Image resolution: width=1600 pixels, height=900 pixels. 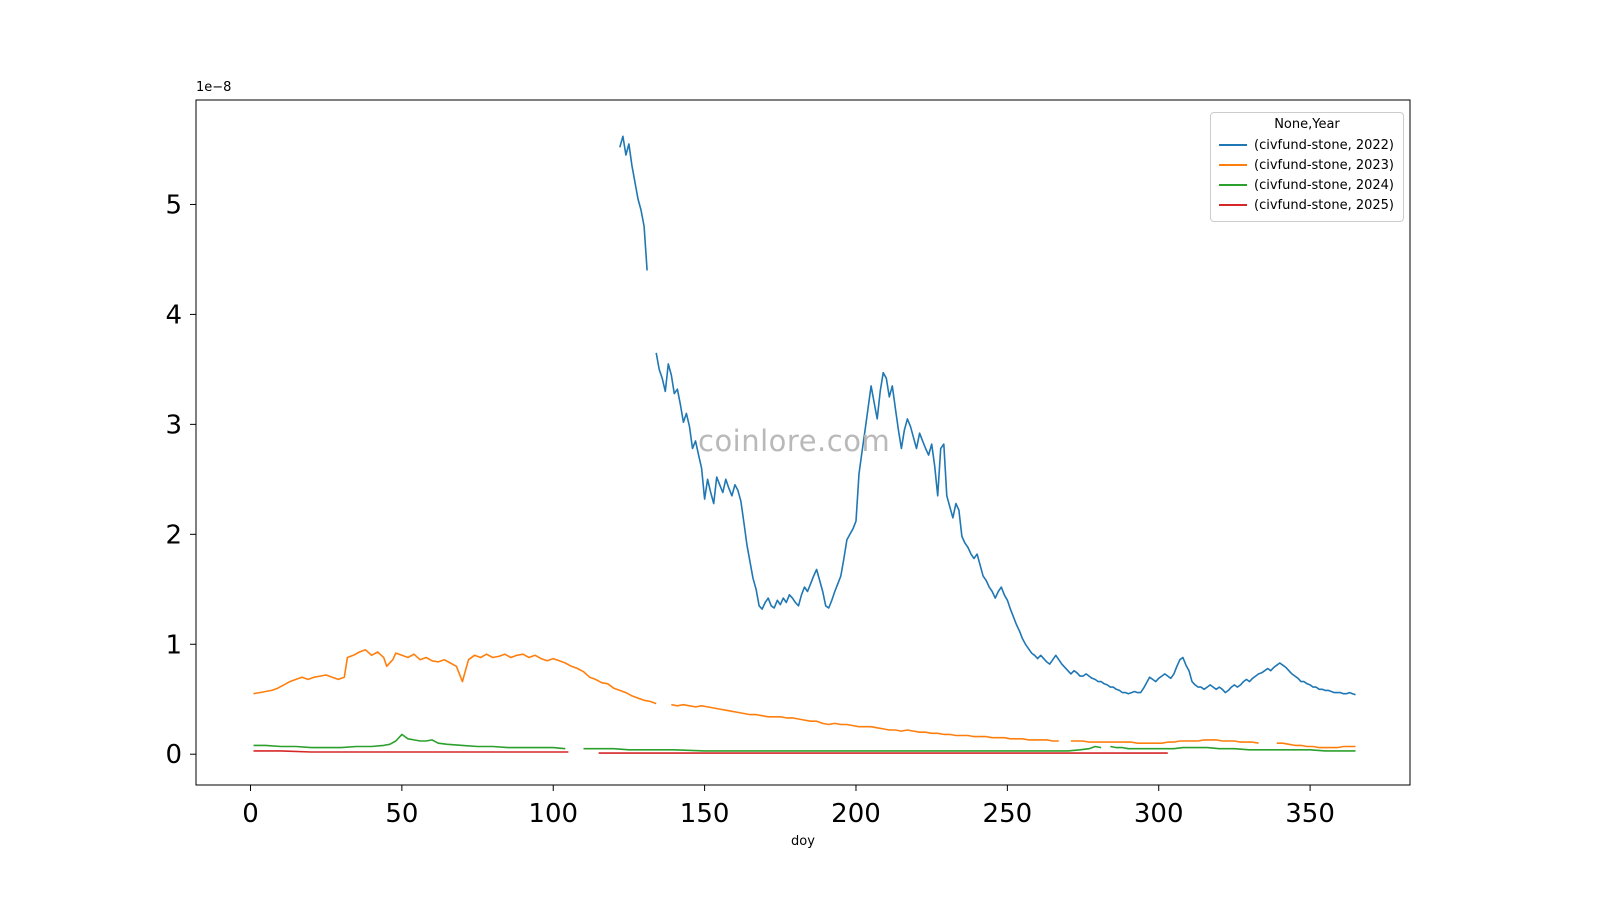 What do you see at coordinates (173, 205) in the screenshot?
I see `y-tick-label: 5` at bounding box center [173, 205].